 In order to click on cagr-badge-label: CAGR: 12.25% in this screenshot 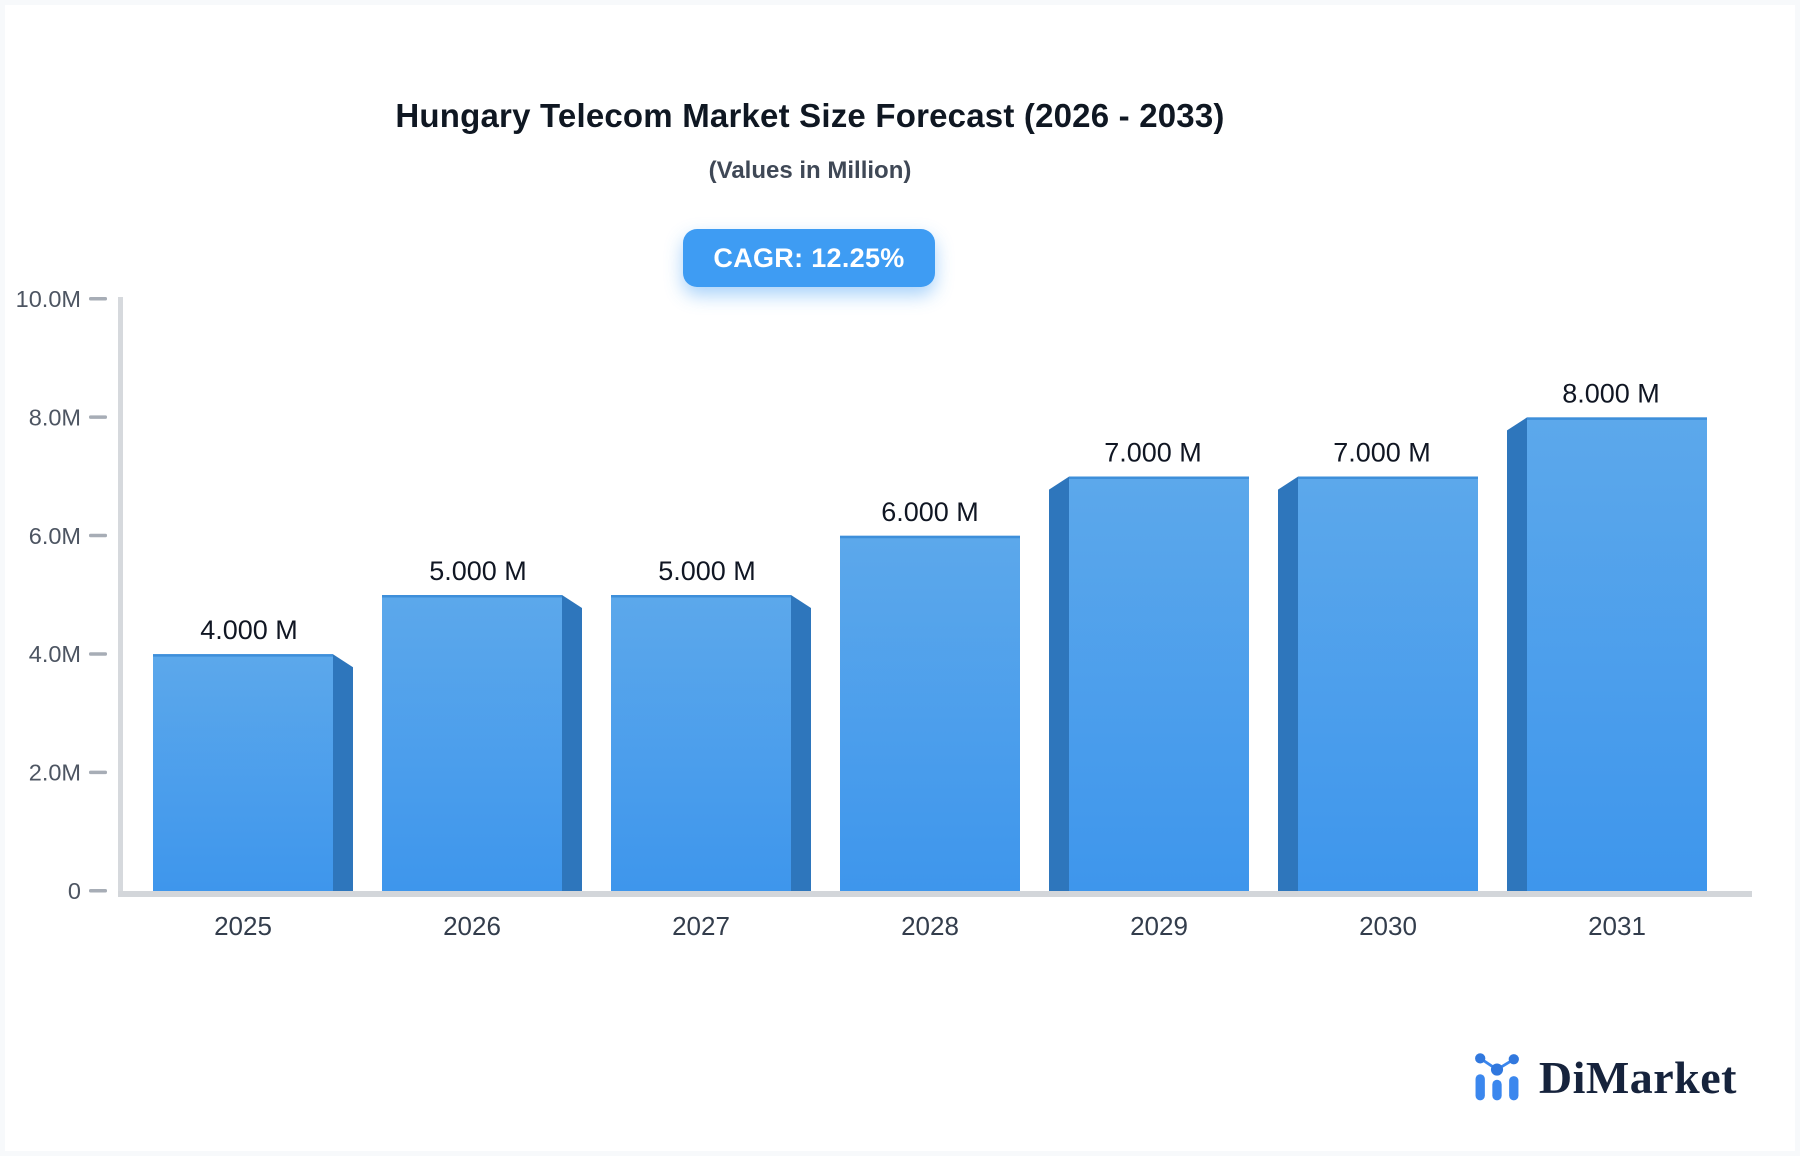, I will do `click(809, 257)`.